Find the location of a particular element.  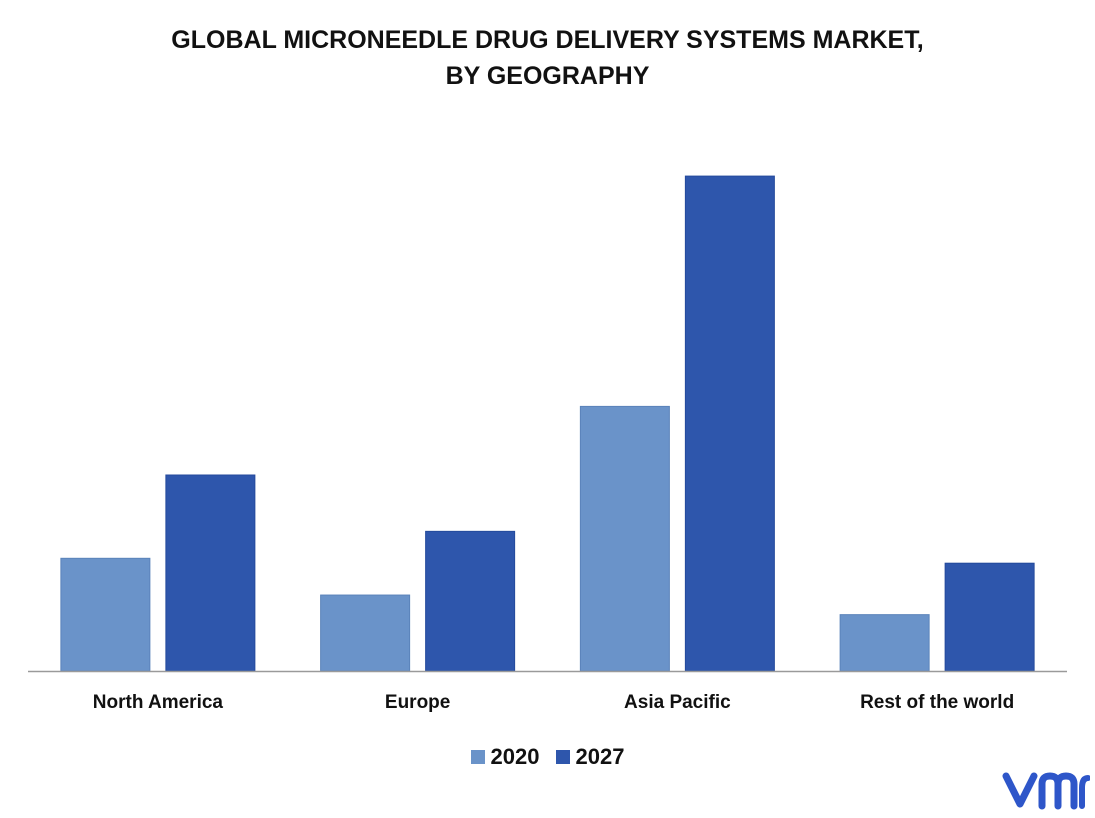

legend-swatch-2020 is located at coordinates (477, 757).